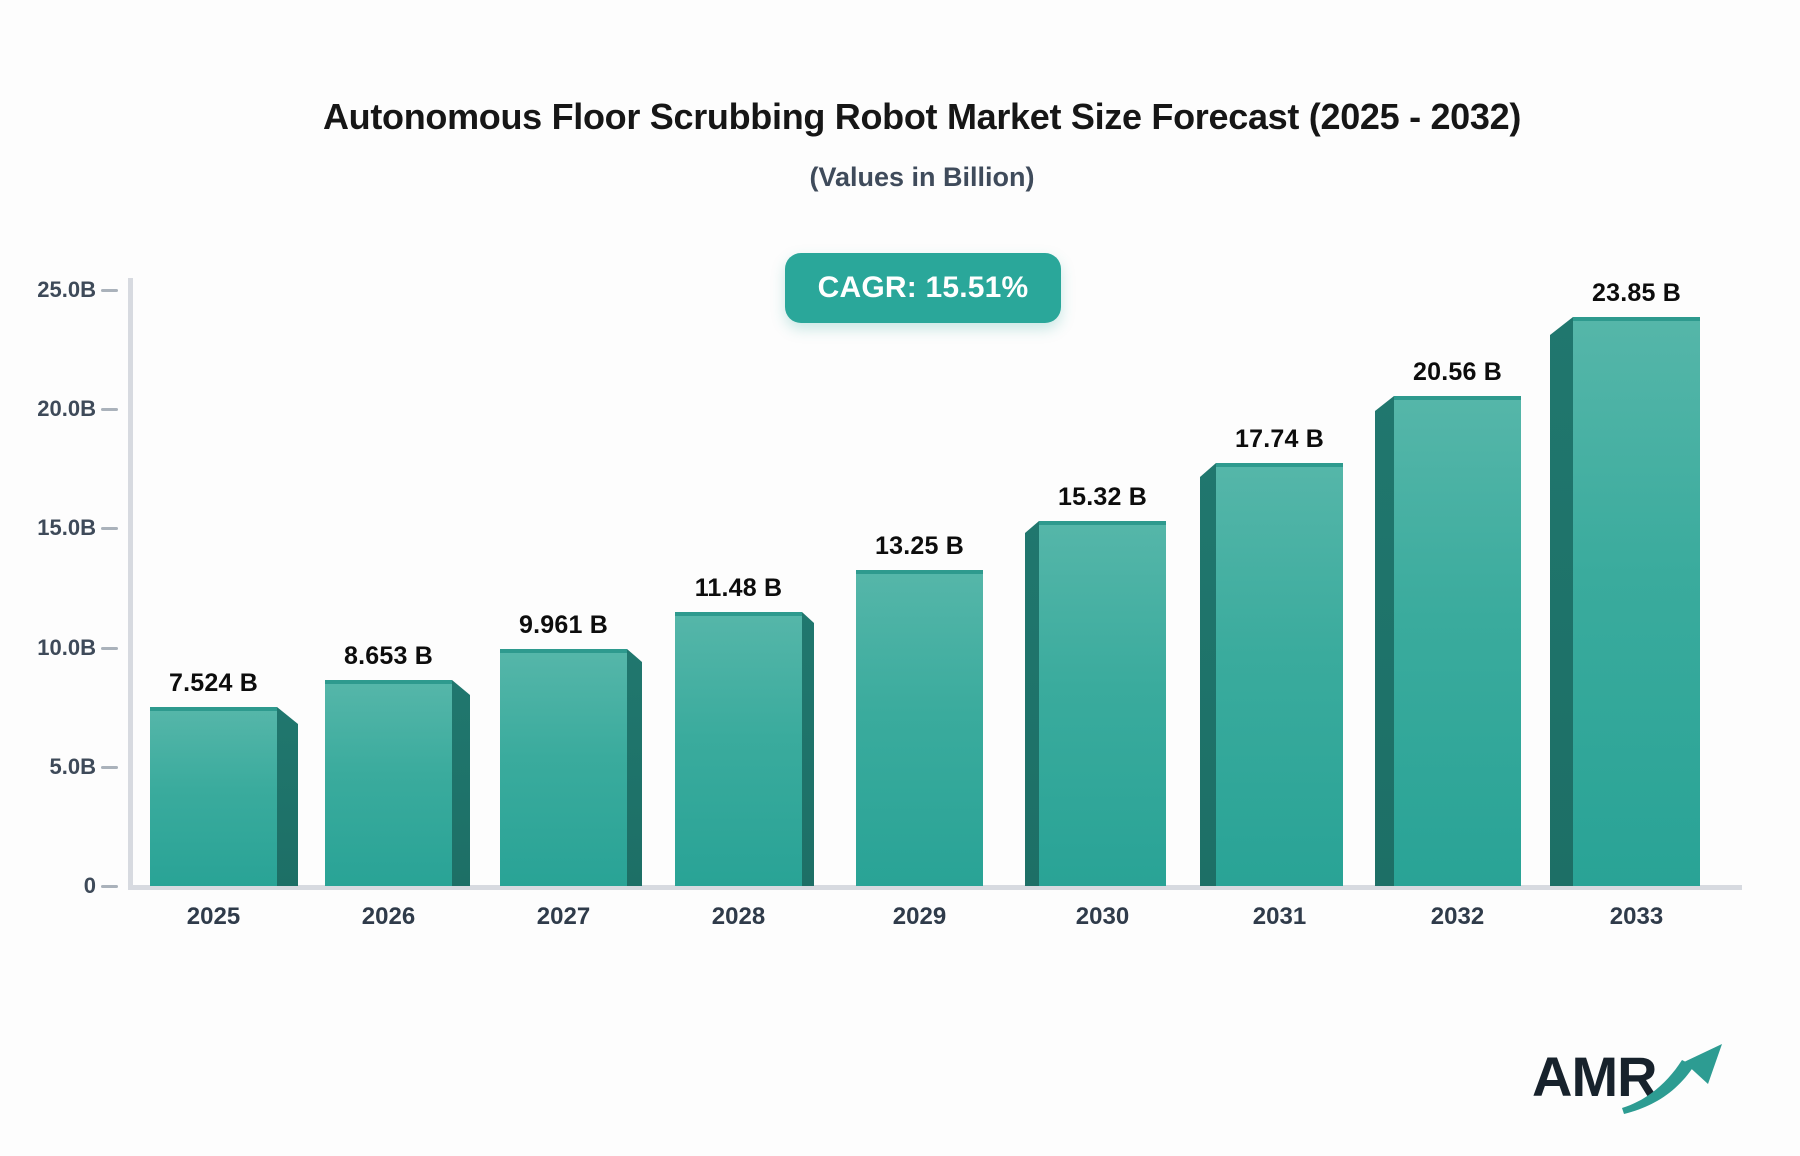 This screenshot has width=1800, height=1156. I want to click on y-tick-label-15.0B: 15.0B, so click(66, 528).